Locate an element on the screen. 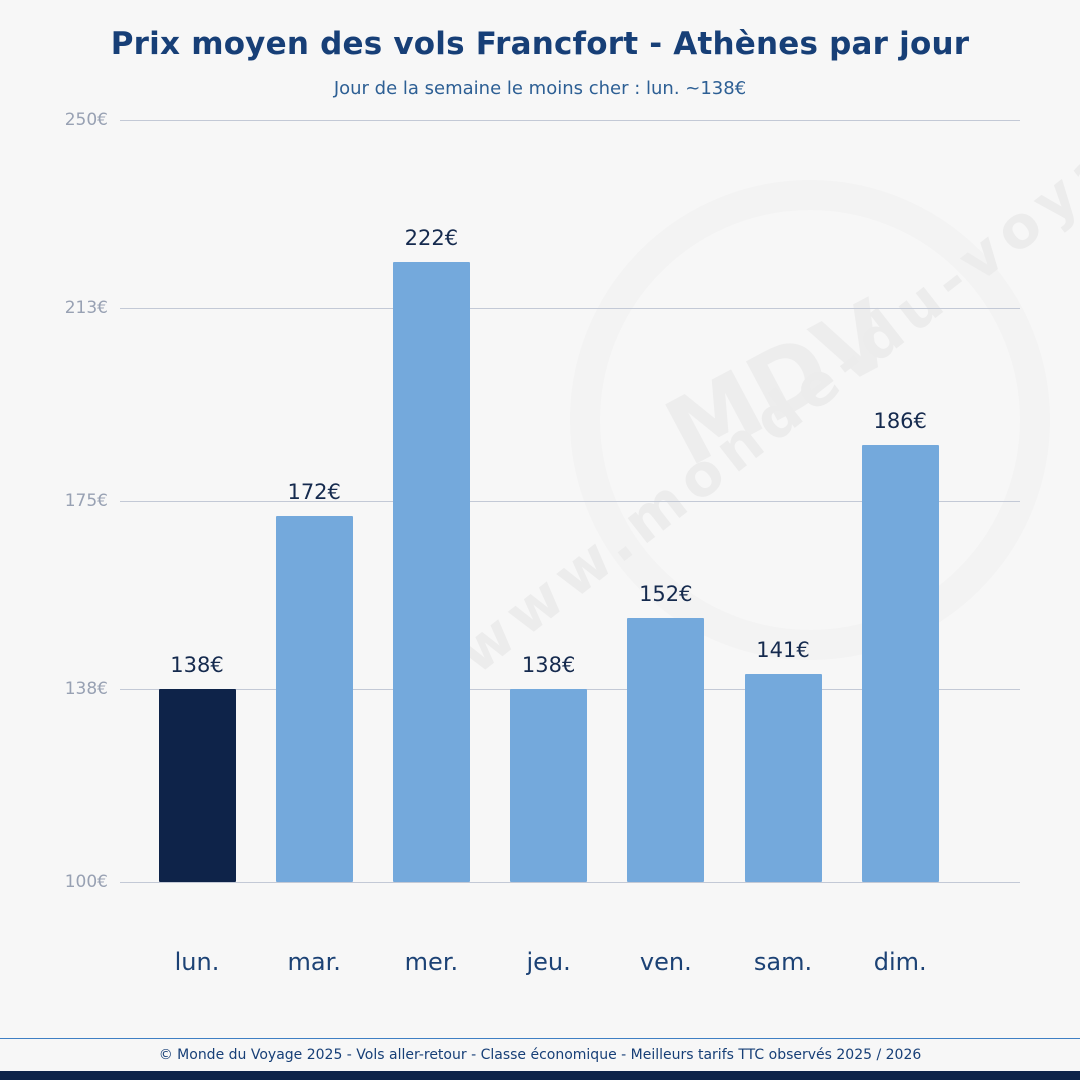 The width and height of the screenshot is (1080, 1080). x-axis-label: lun. is located at coordinates (197, 962).